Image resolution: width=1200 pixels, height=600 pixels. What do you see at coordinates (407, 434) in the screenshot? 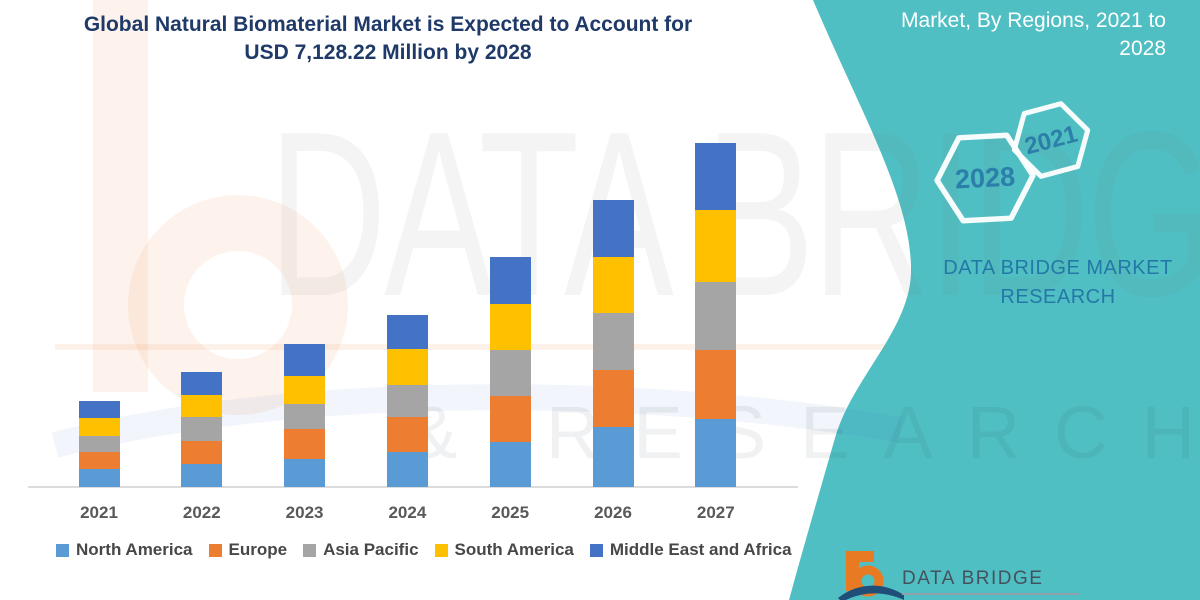
I see `bar-segment-2024-europe` at bounding box center [407, 434].